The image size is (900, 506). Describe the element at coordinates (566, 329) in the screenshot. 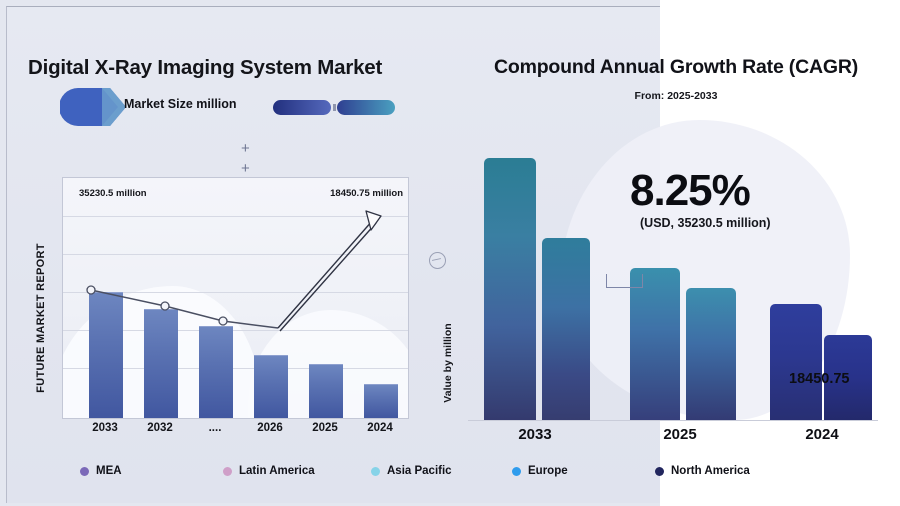

I see `bar-2033-secondary` at that location.